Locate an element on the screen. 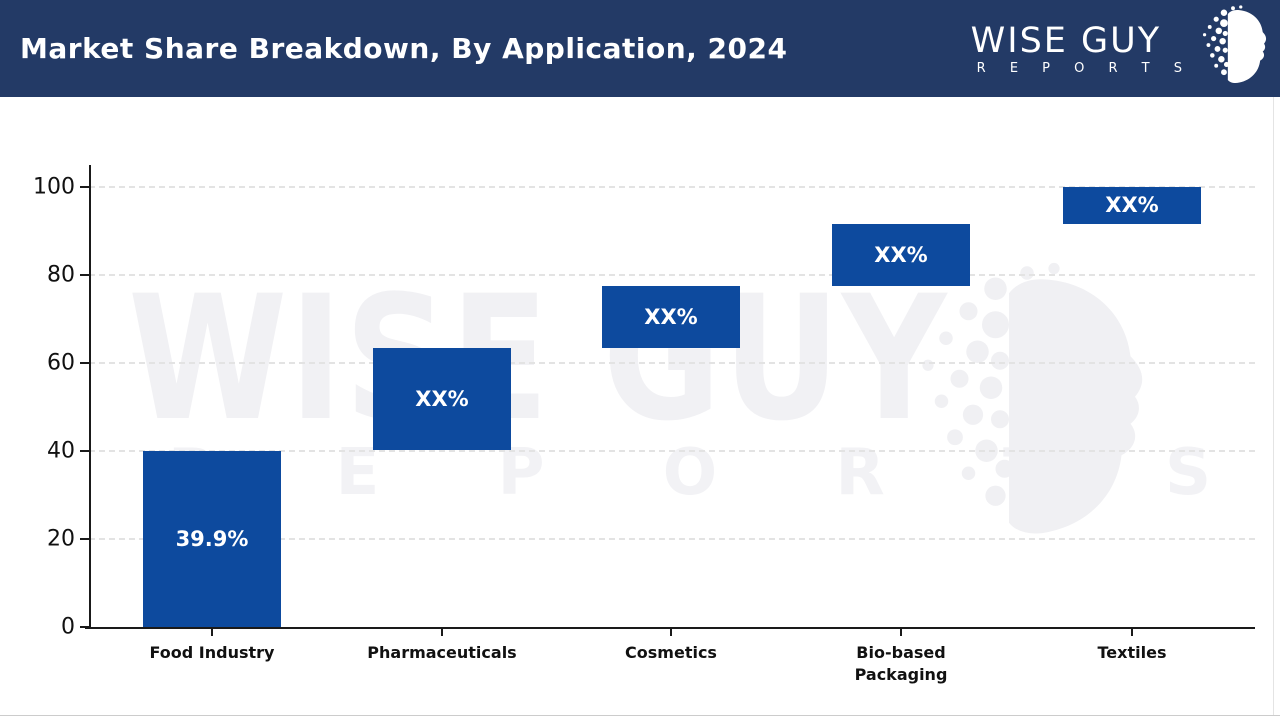 The height and width of the screenshot is (720, 1280). y-tick-label-60: 60 is located at coordinates (61, 363).